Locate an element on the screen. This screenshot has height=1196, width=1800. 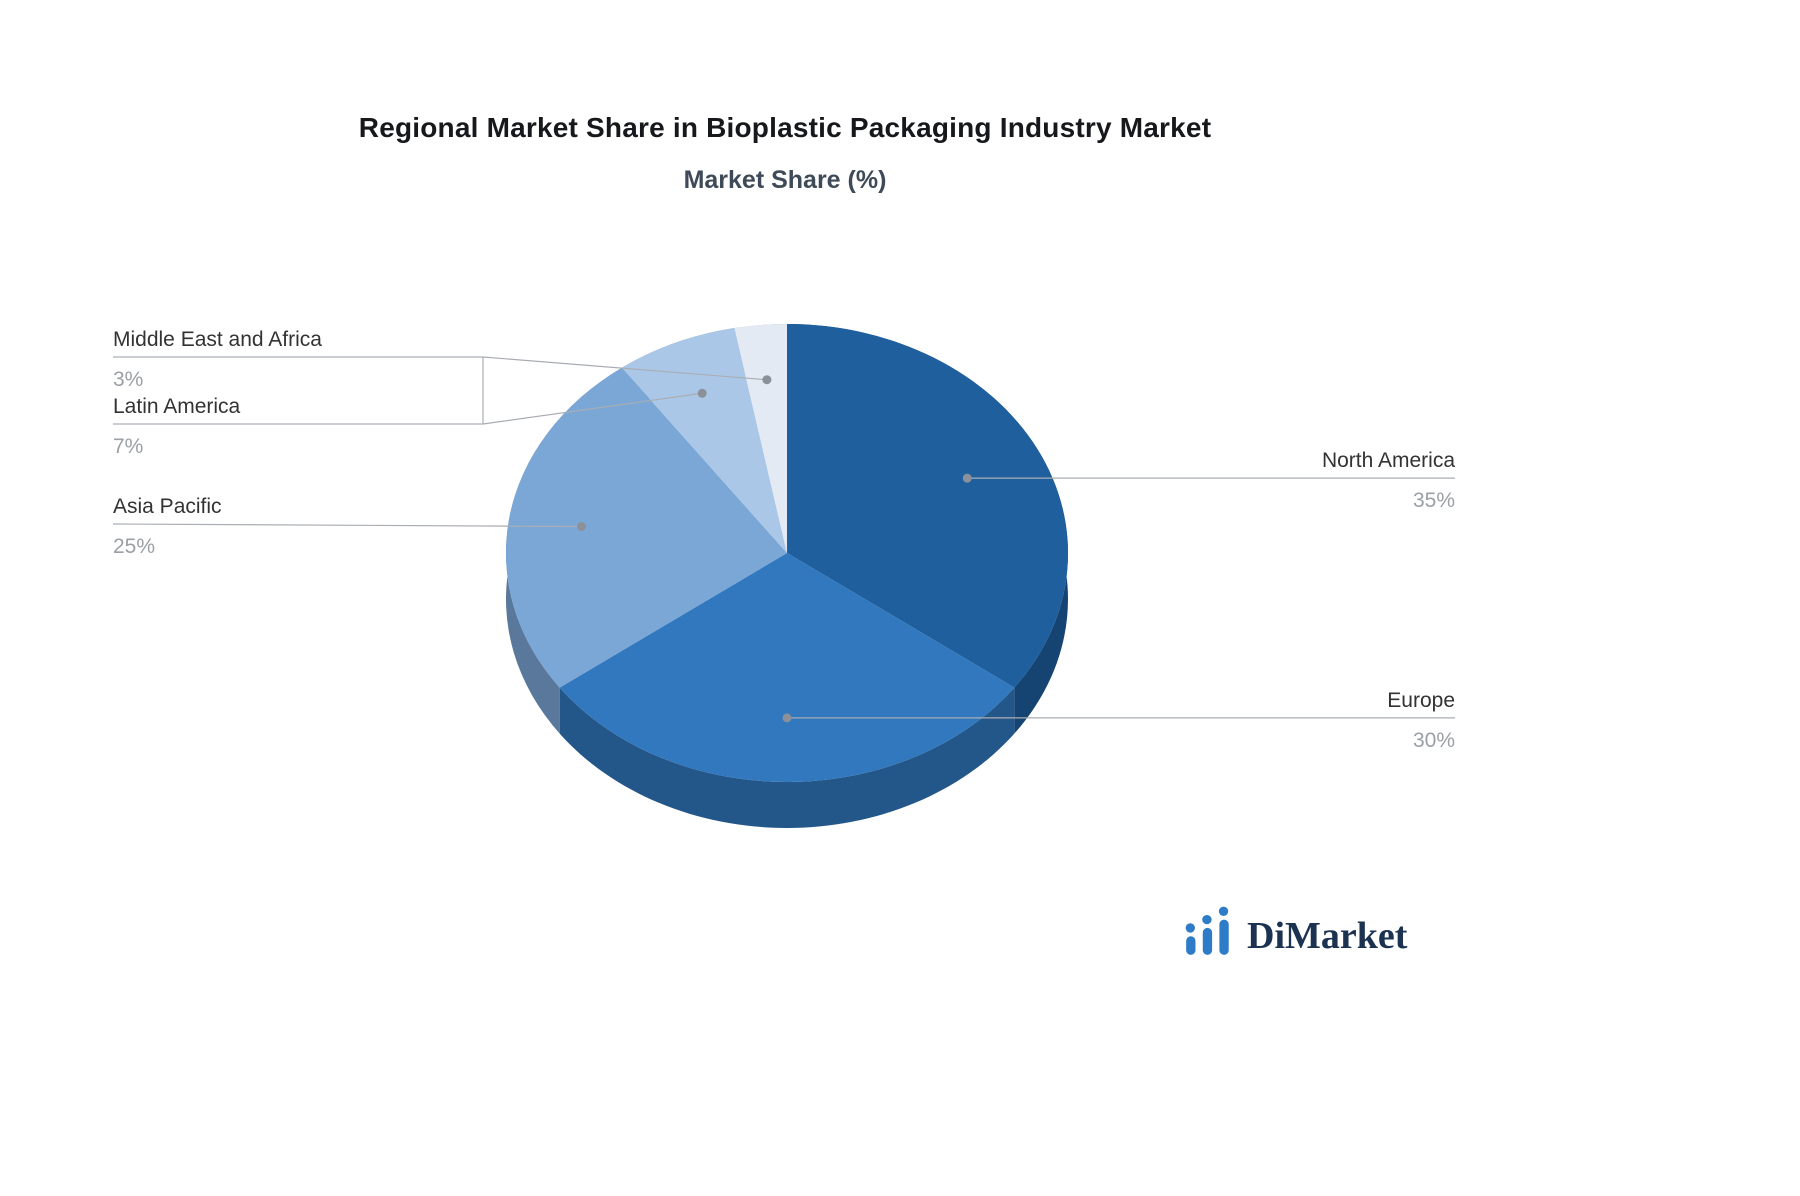
bar-chart-logo-icon is located at coordinates (1207, 930).